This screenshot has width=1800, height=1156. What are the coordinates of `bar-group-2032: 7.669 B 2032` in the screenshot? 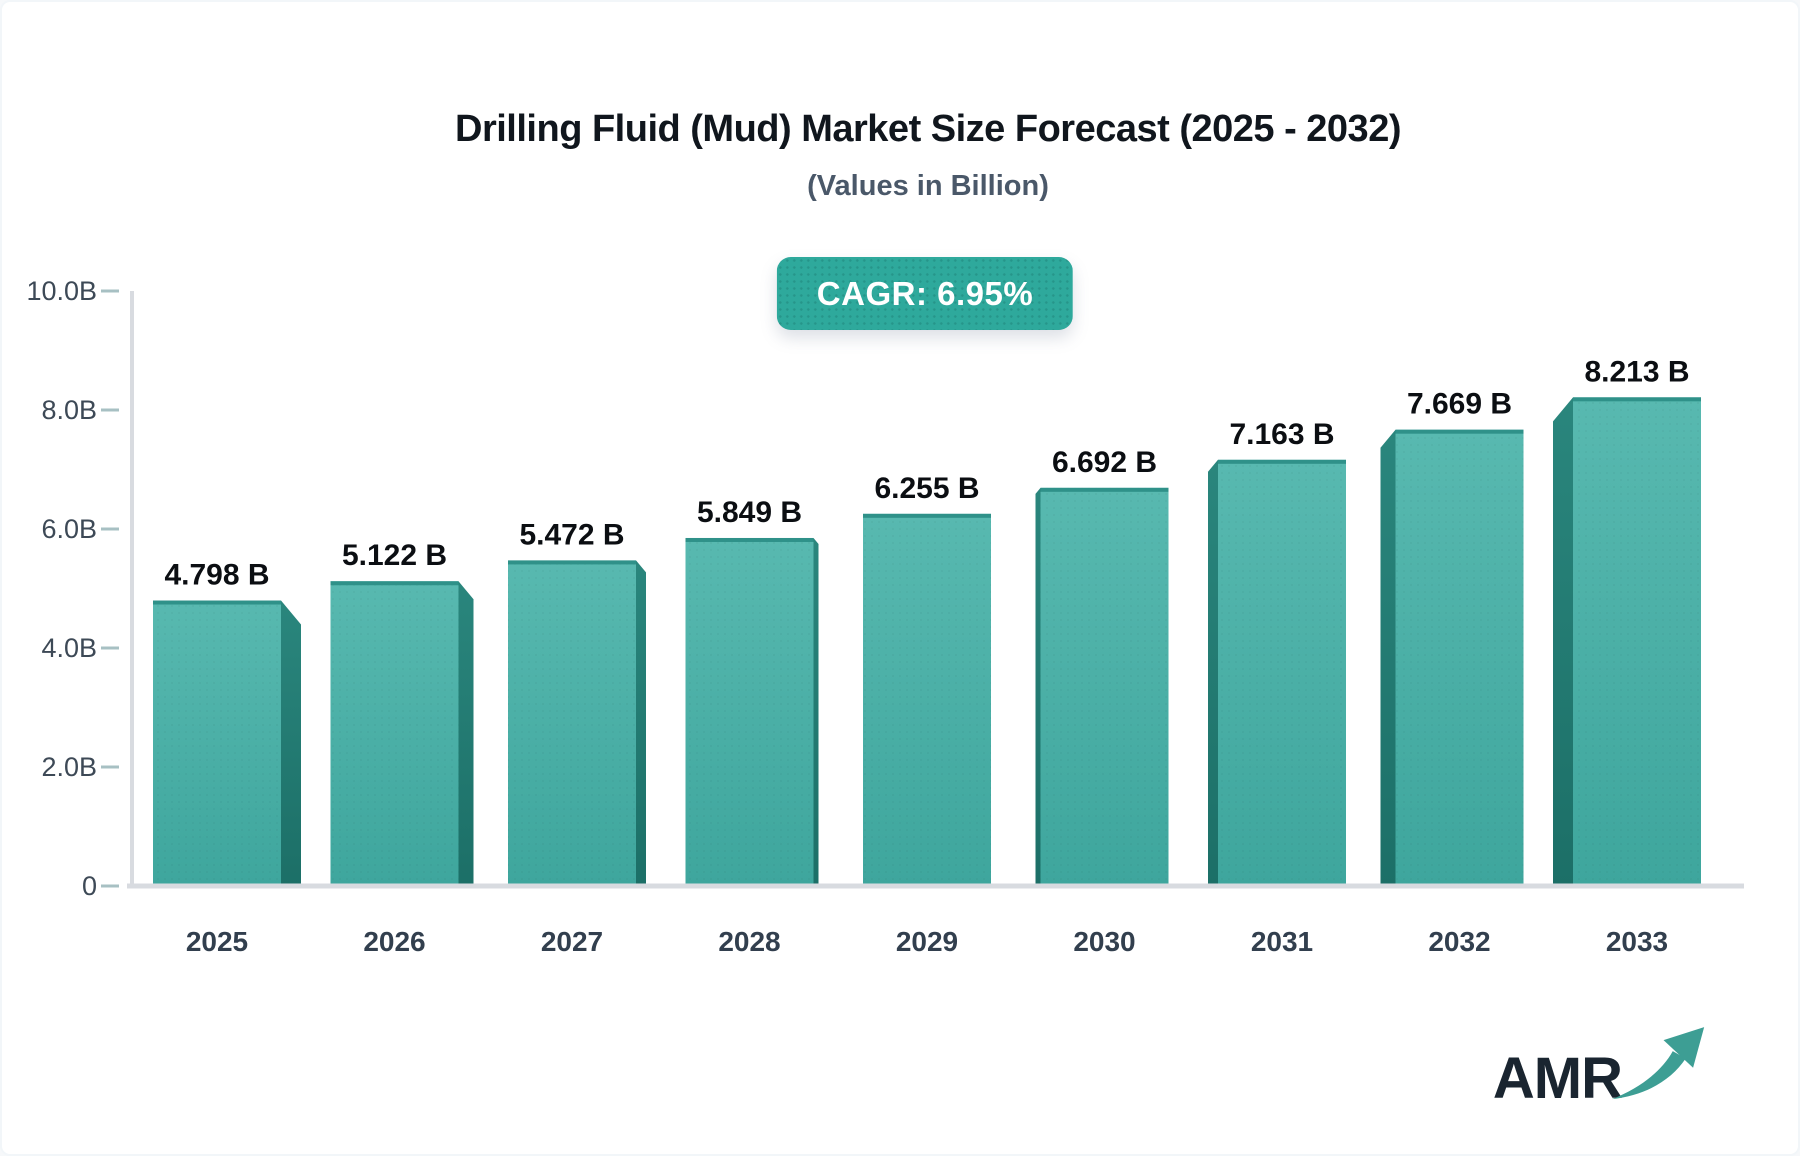 It's located at (1452, 672).